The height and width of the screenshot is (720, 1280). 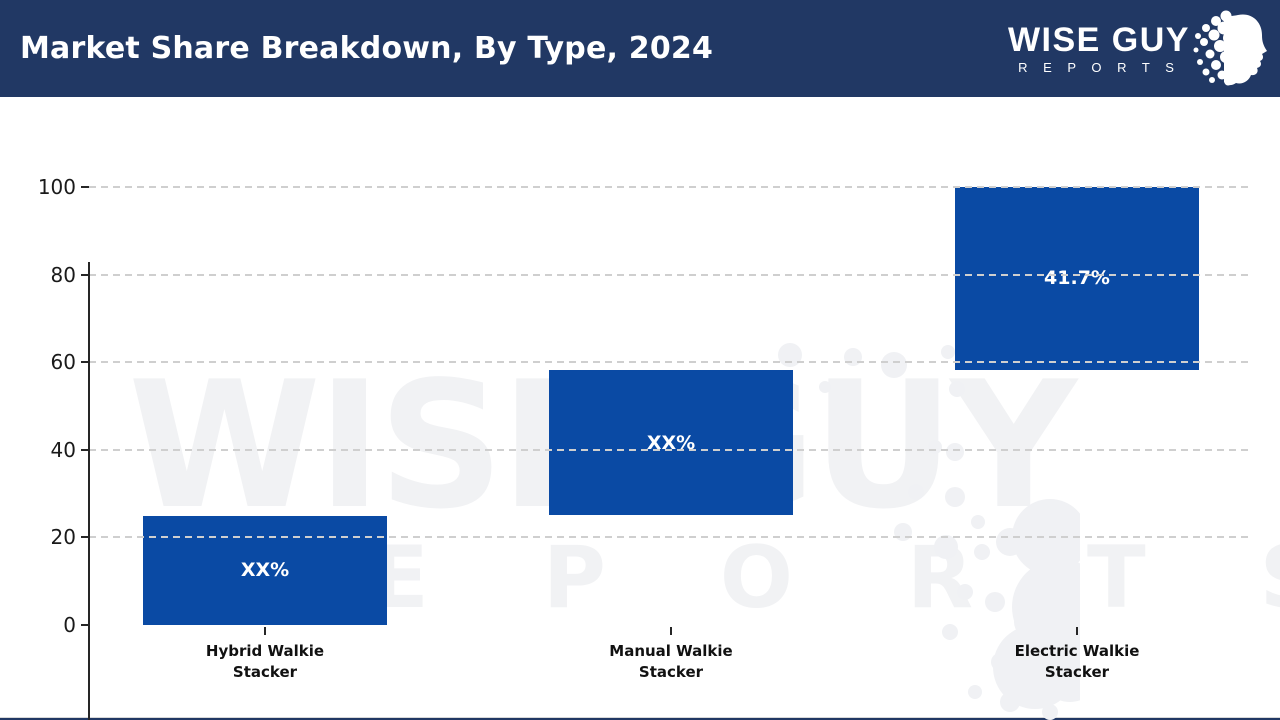 I want to click on y-tick-label: 20, so click(x=63, y=537).